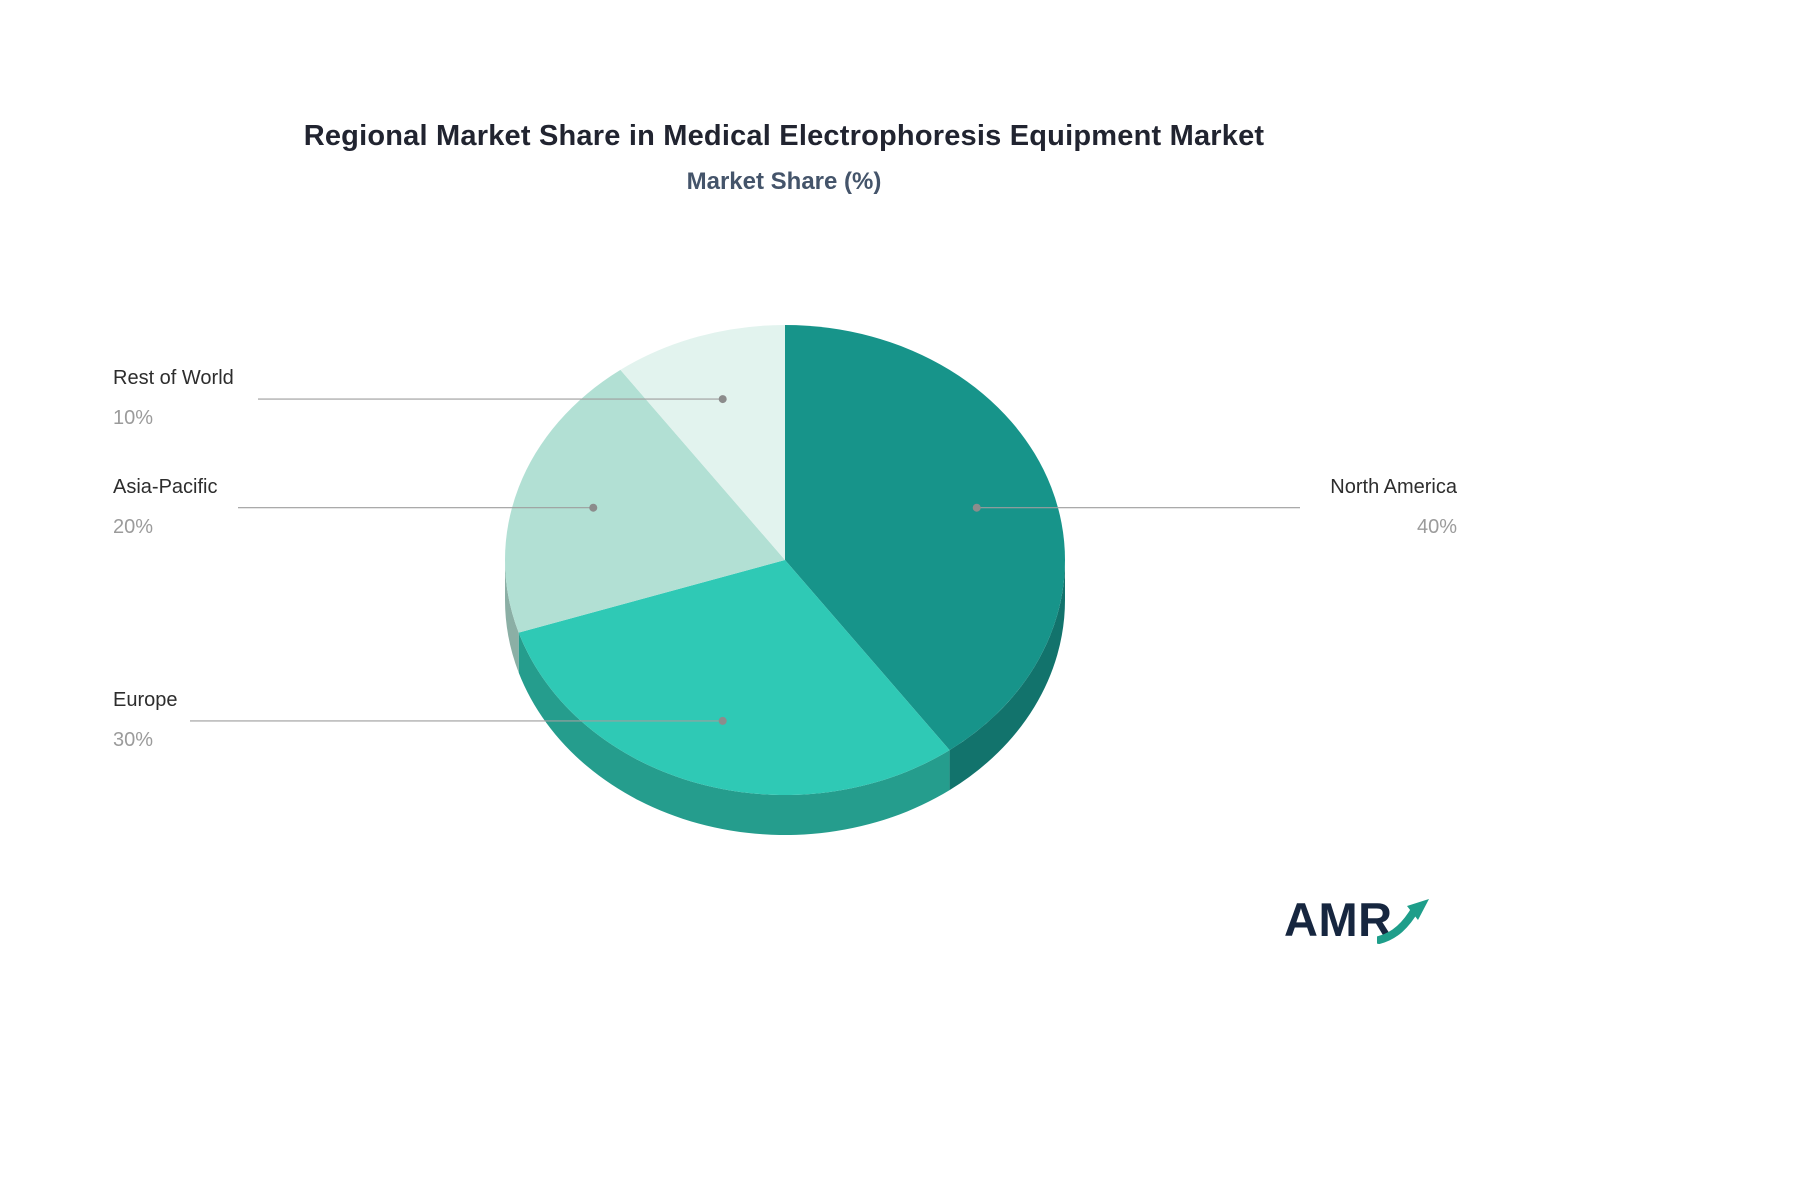 The image size is (1800, 1196). I want to click on amr-logo-text: AMR, so click(1338, 919).